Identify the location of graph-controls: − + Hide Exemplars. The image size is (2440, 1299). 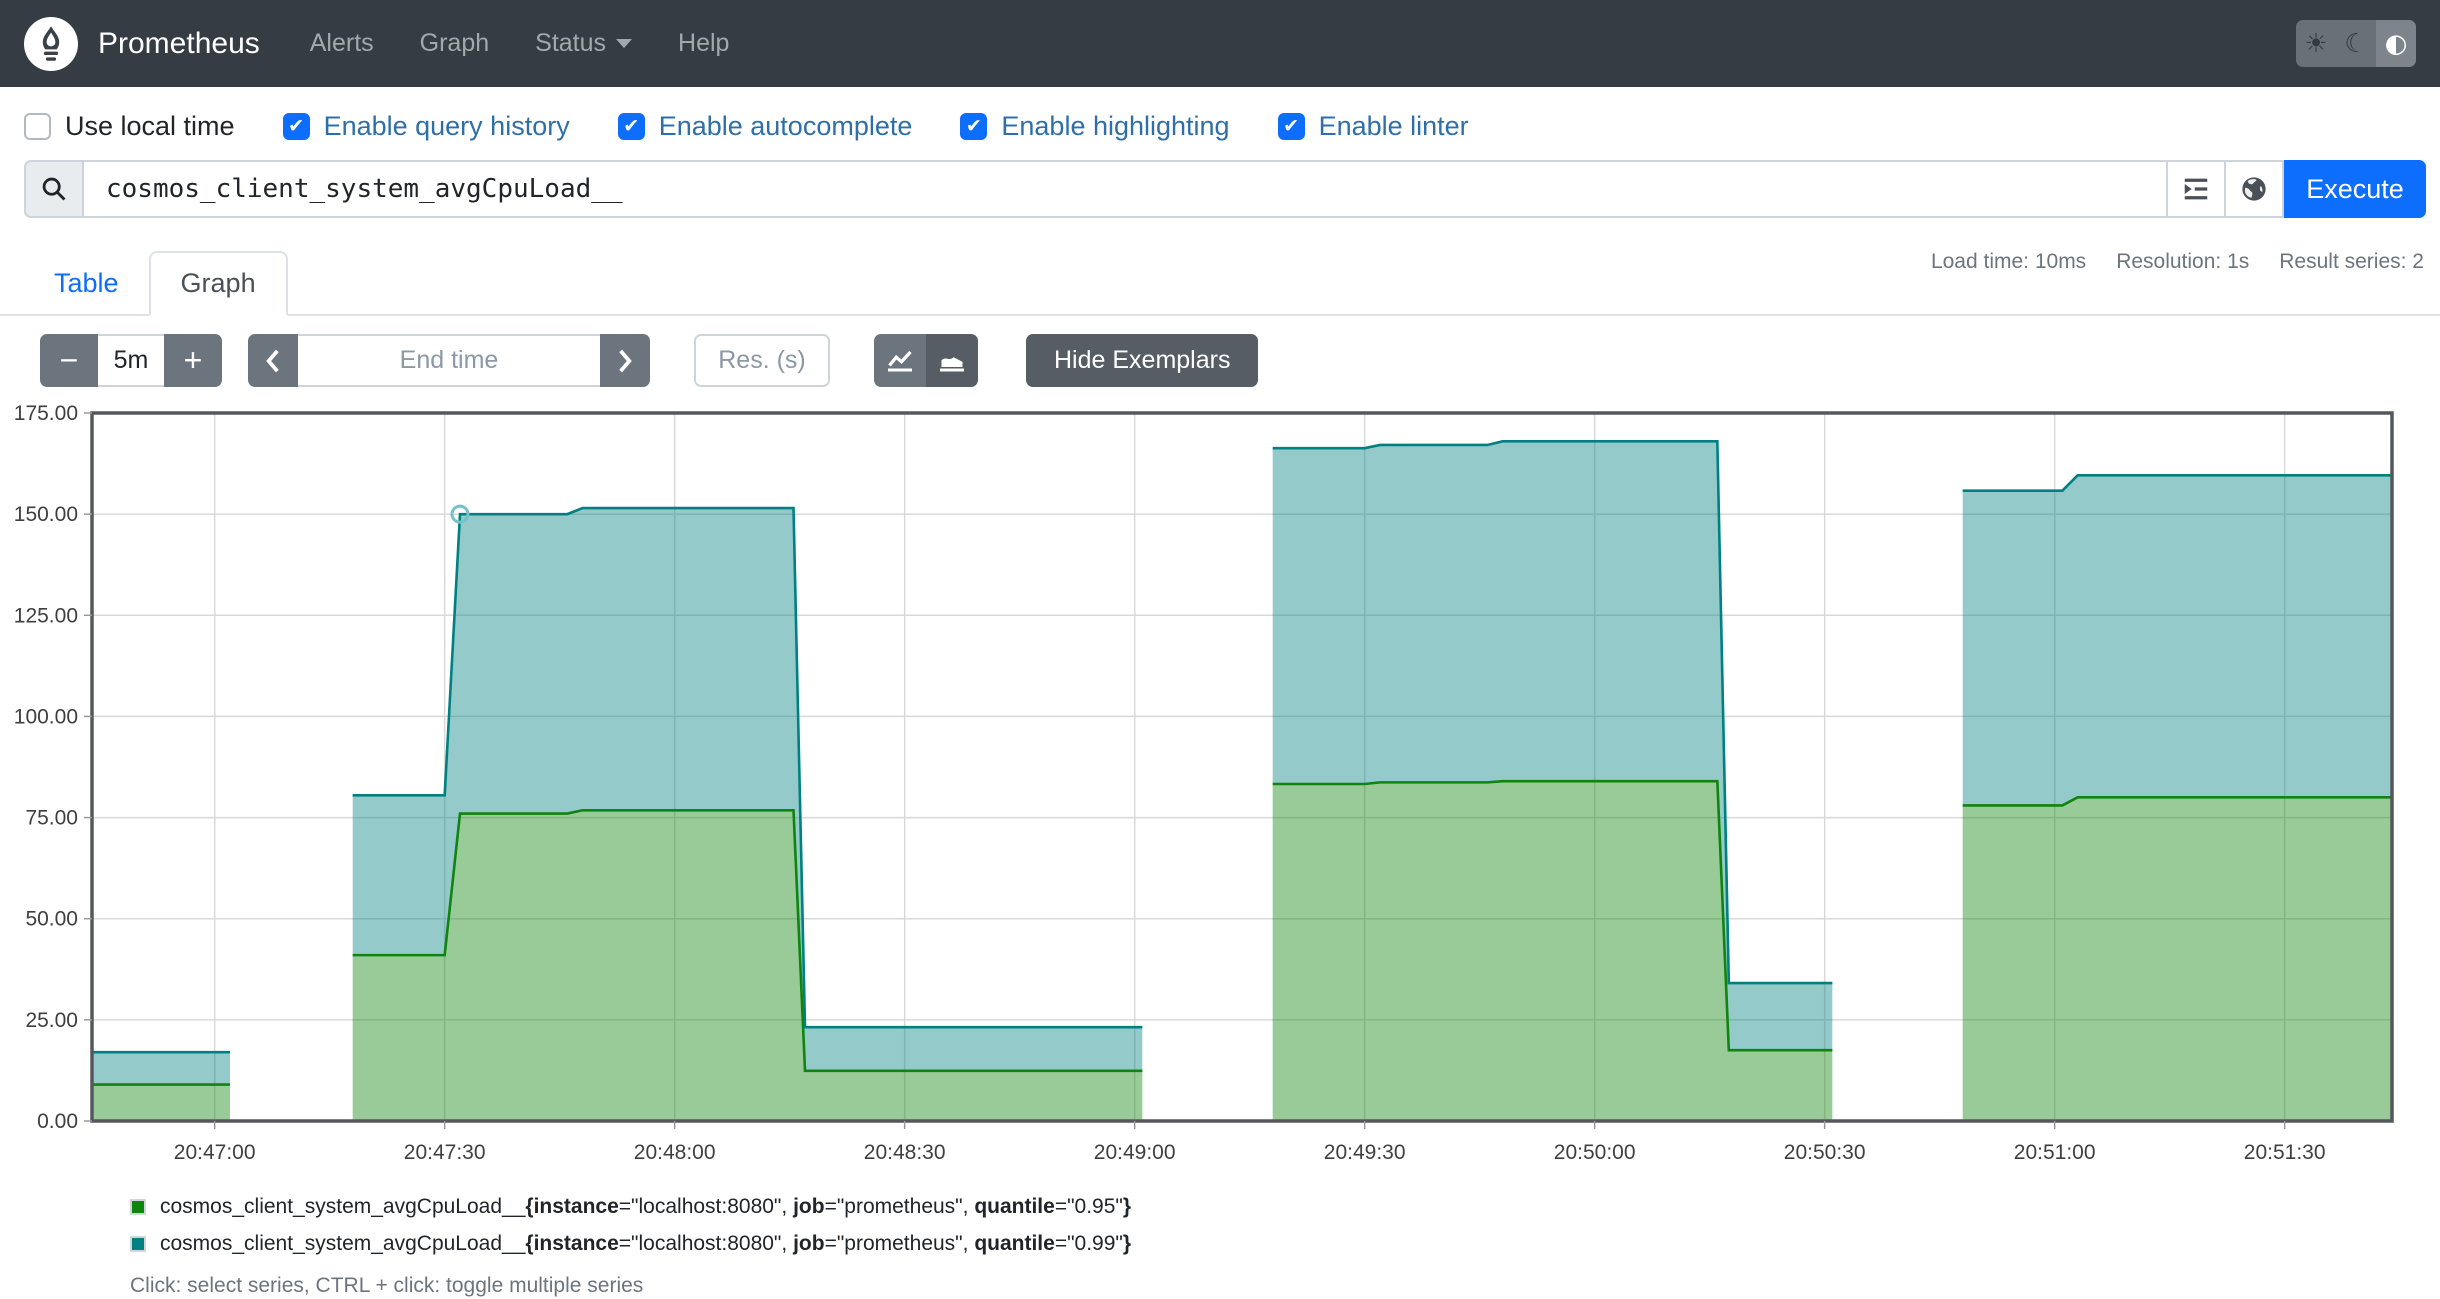
(1220, 356).